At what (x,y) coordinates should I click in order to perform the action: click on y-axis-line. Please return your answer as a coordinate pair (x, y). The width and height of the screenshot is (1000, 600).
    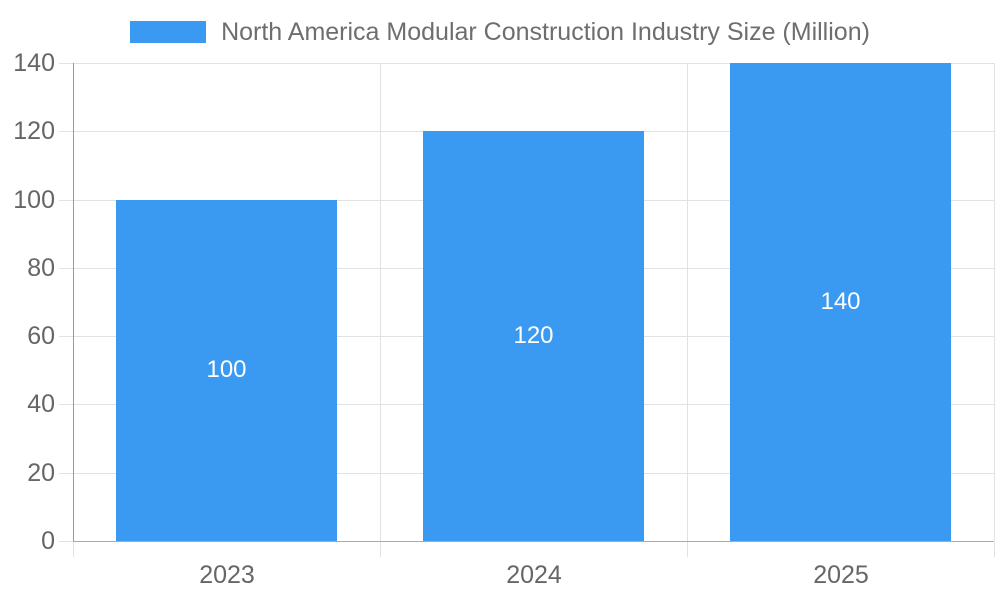
    Looking at the image, I should click on (73, 310).